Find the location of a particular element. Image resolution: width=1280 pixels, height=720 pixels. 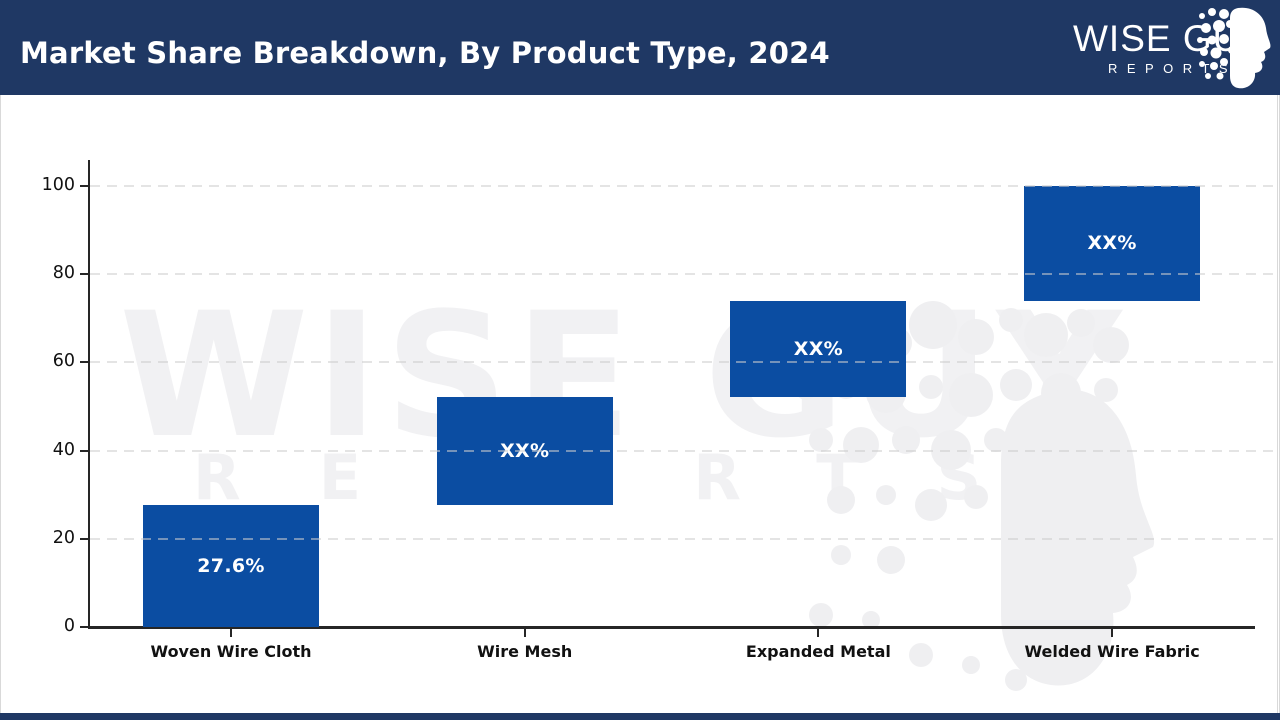

x-category-label: Wire Mesh is located at coordinates (525, 651).